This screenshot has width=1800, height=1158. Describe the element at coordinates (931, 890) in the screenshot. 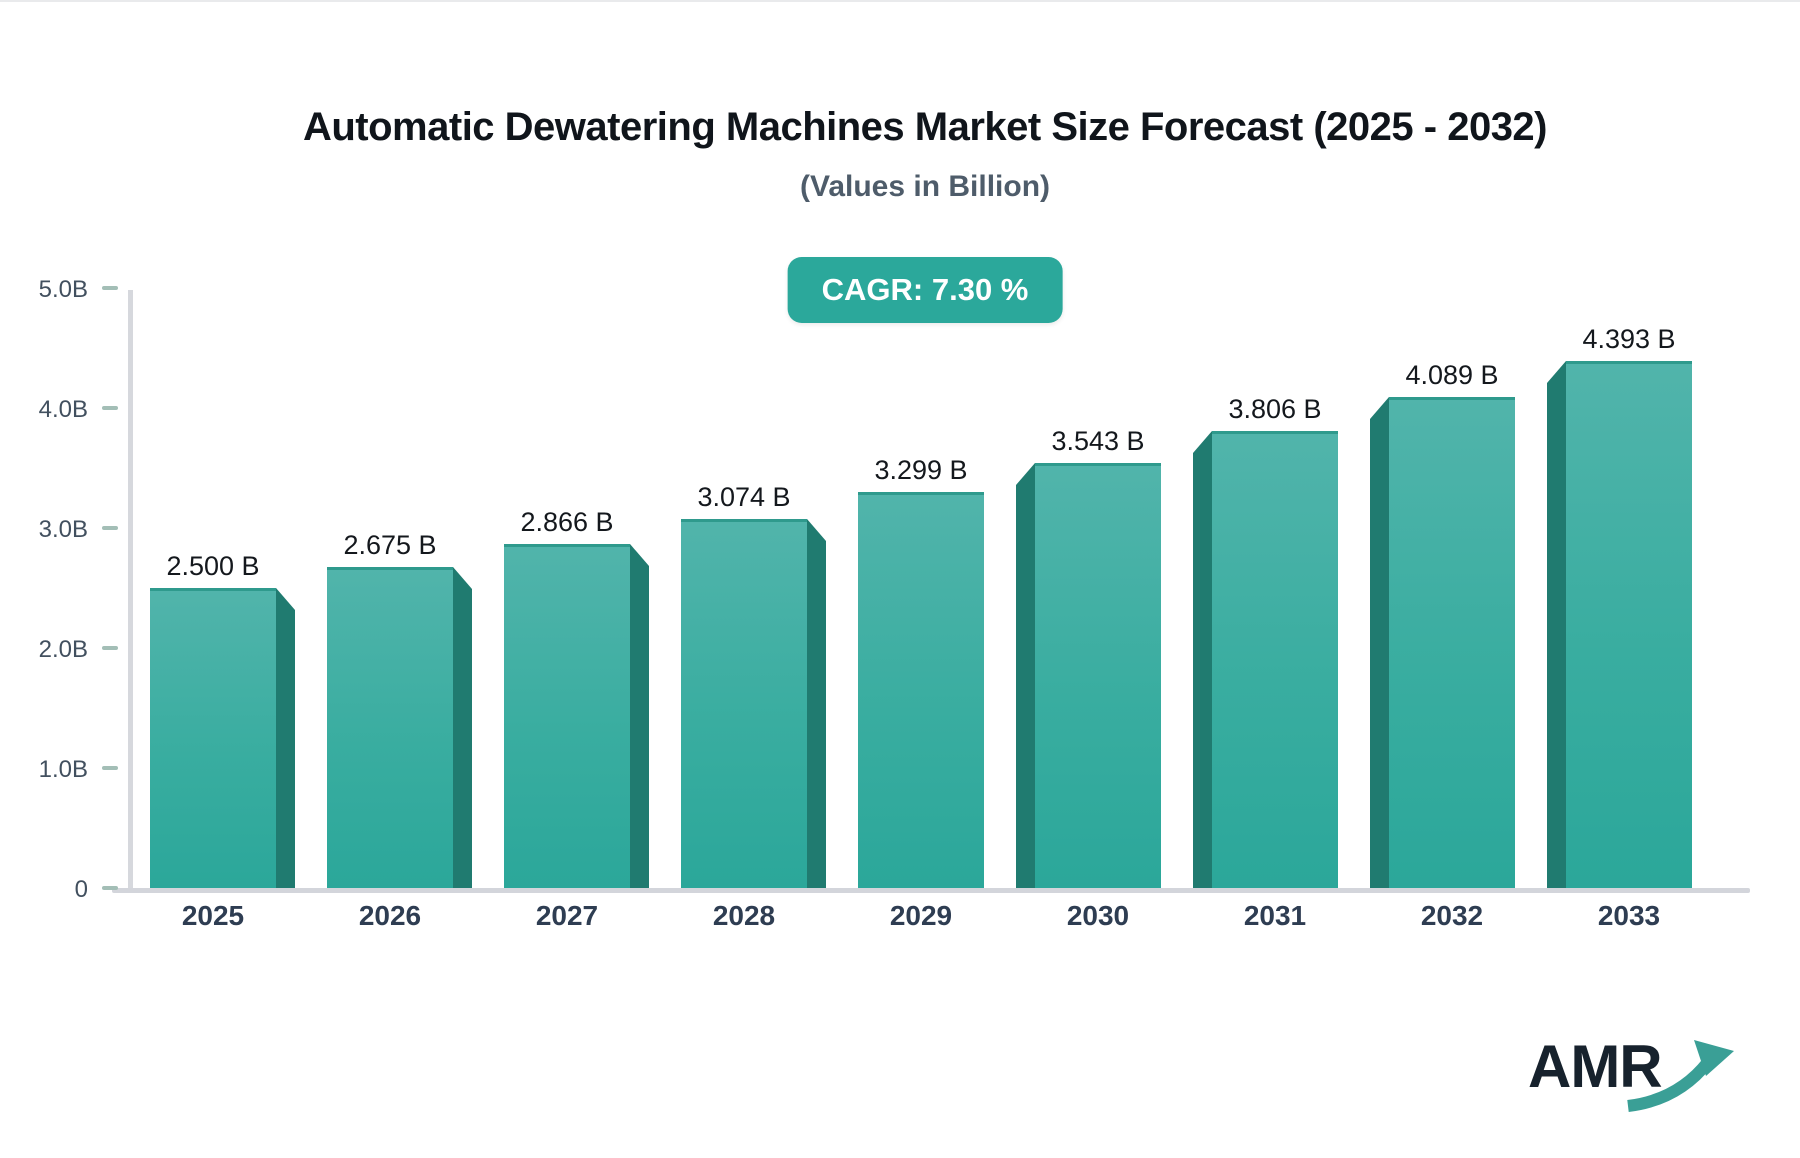

I see `x-axis-line` at that location.